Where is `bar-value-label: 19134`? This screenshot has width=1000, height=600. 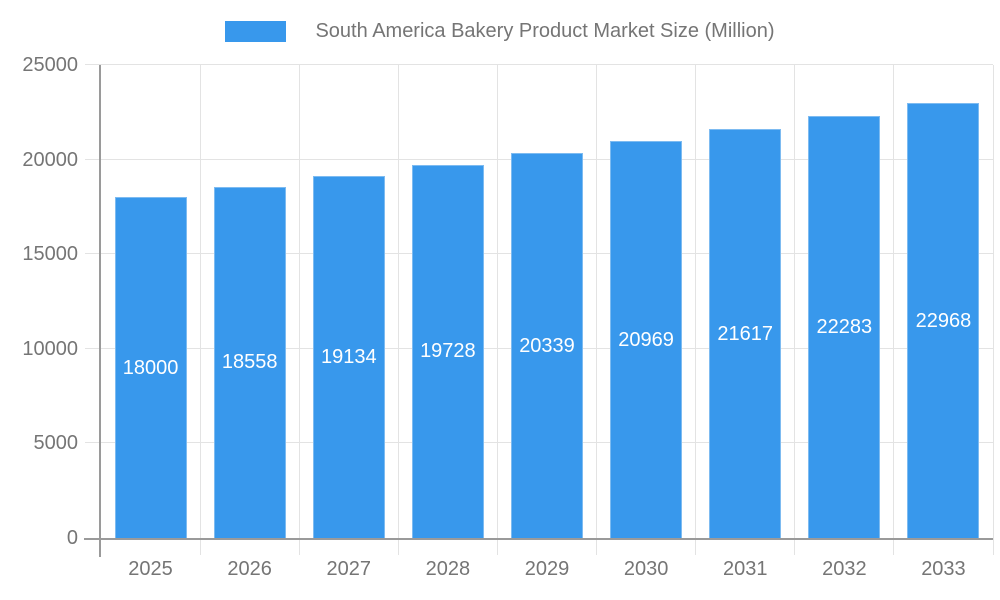 bar-value-label: 19134 is located at coordinates (348, 357).